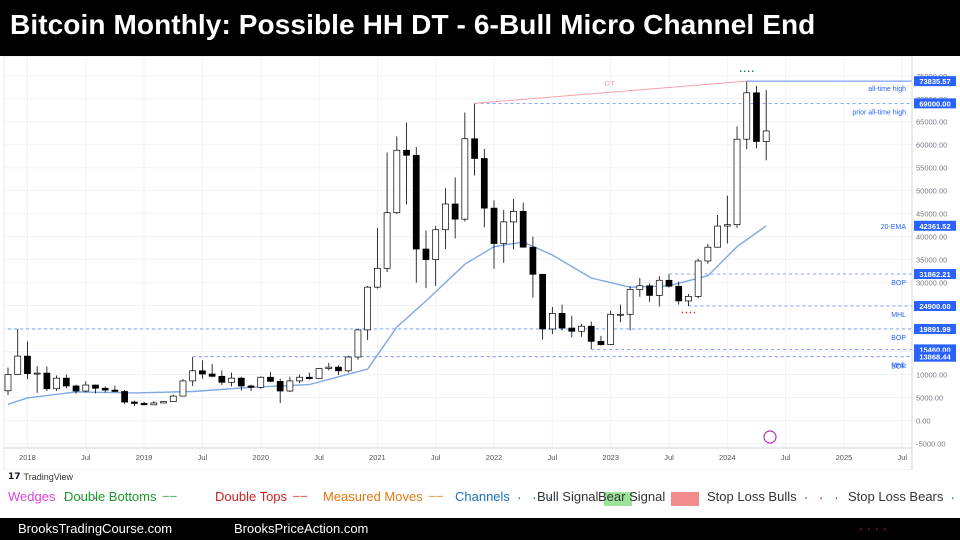  I want to click on price-level-value: 13868.44, so click(935, 357).